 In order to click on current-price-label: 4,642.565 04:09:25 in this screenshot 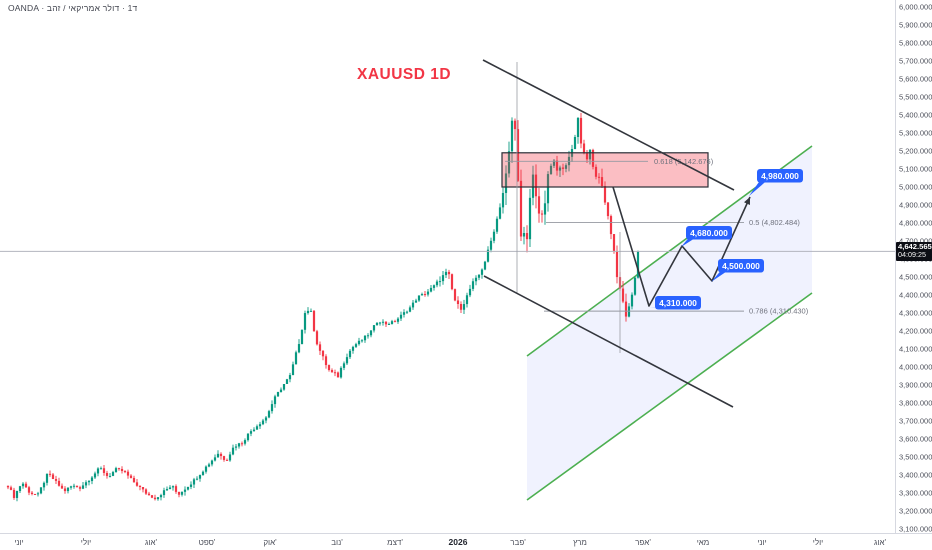, I will do `click(914, 251)`.